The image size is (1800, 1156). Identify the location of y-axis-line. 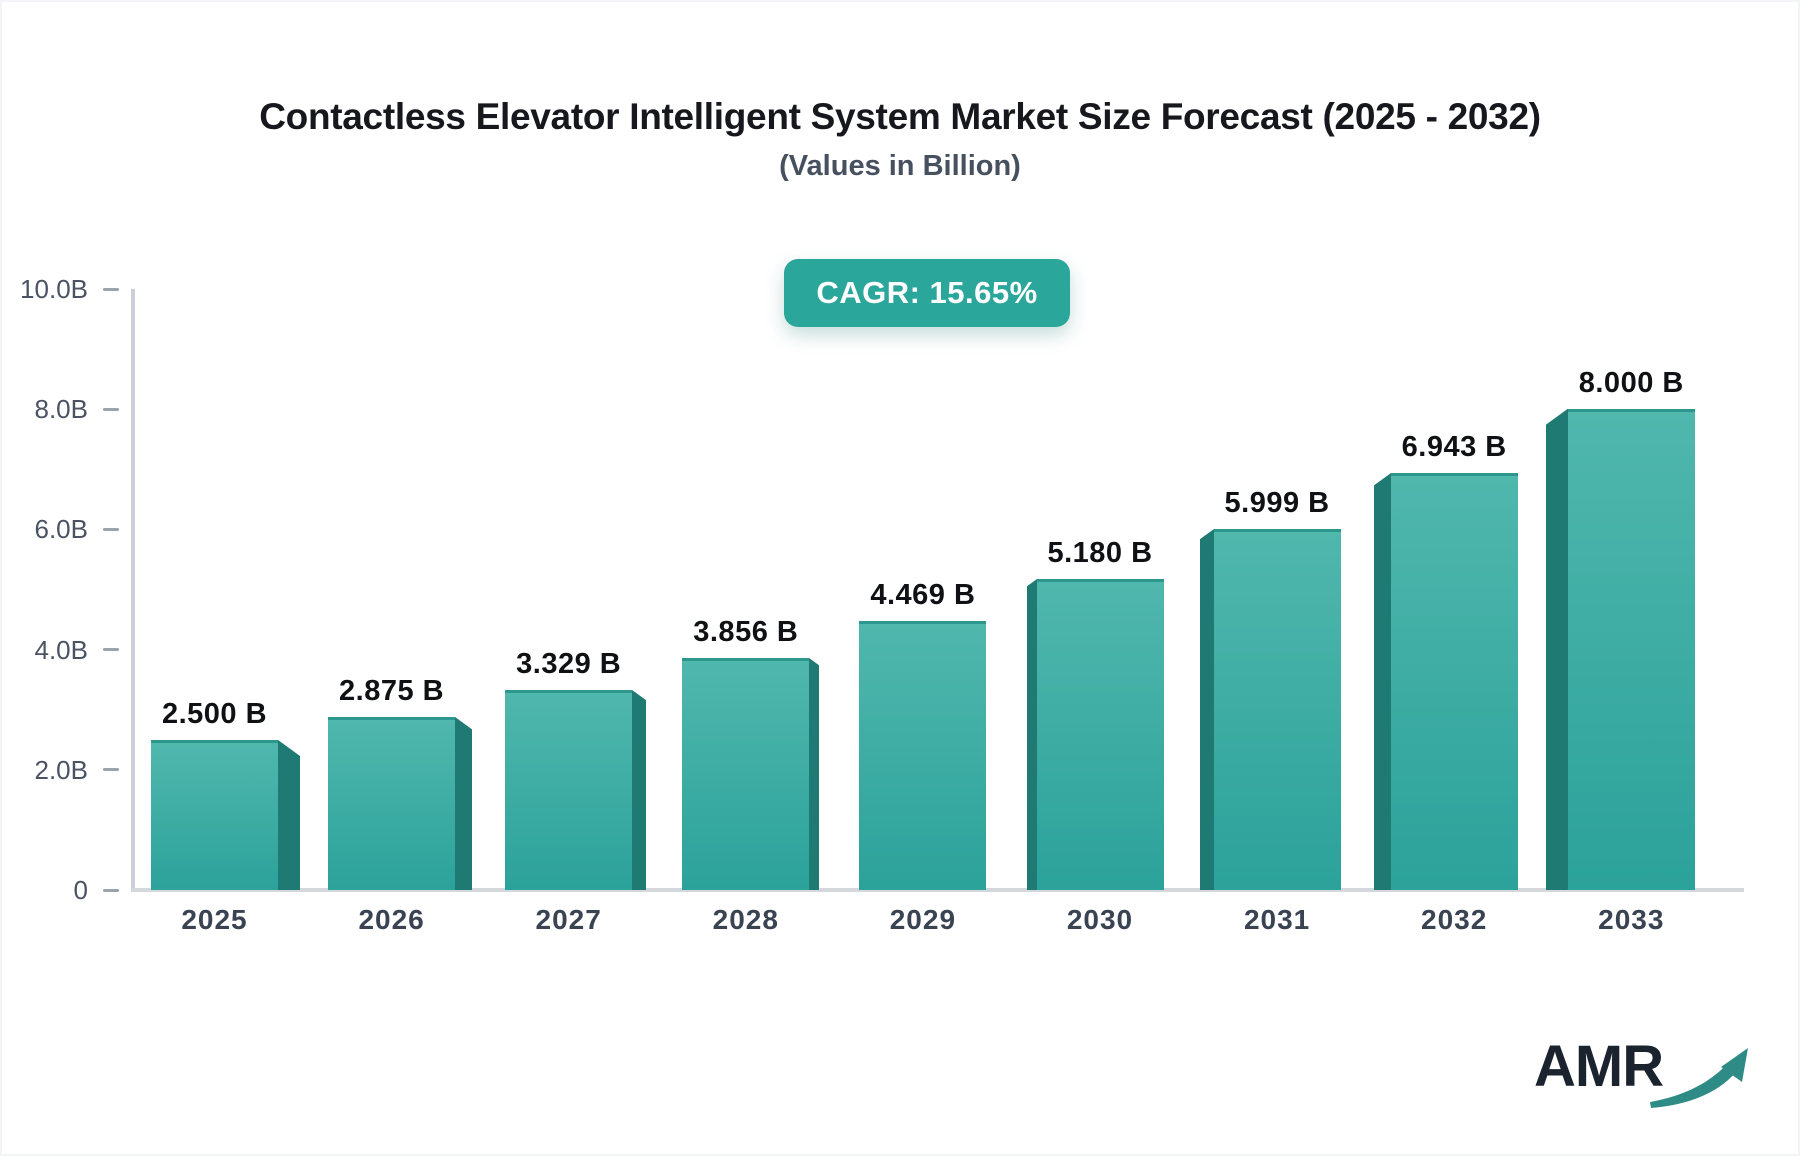
(133, 589).